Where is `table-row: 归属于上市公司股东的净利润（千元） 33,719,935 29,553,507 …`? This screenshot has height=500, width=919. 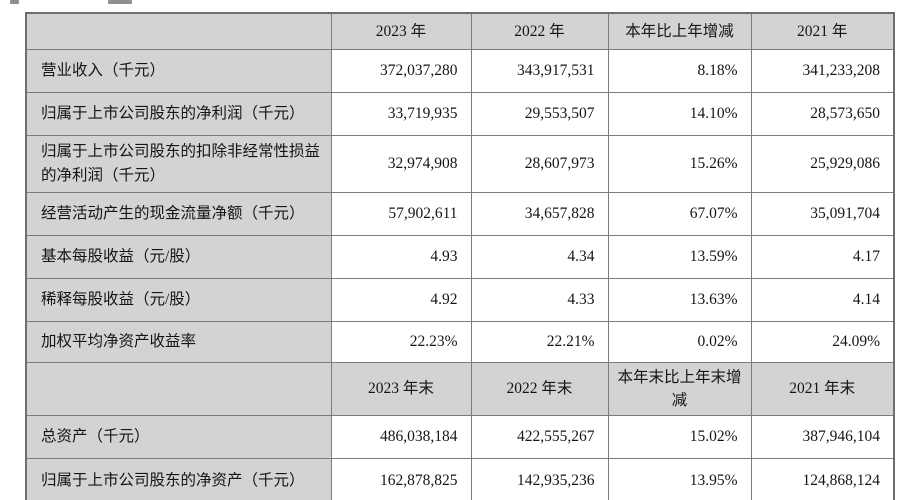 table-row: 归属于上市公司股东的净利润（千元） 33,719,935 29,553,507 … is located at coordinates (460, 113).